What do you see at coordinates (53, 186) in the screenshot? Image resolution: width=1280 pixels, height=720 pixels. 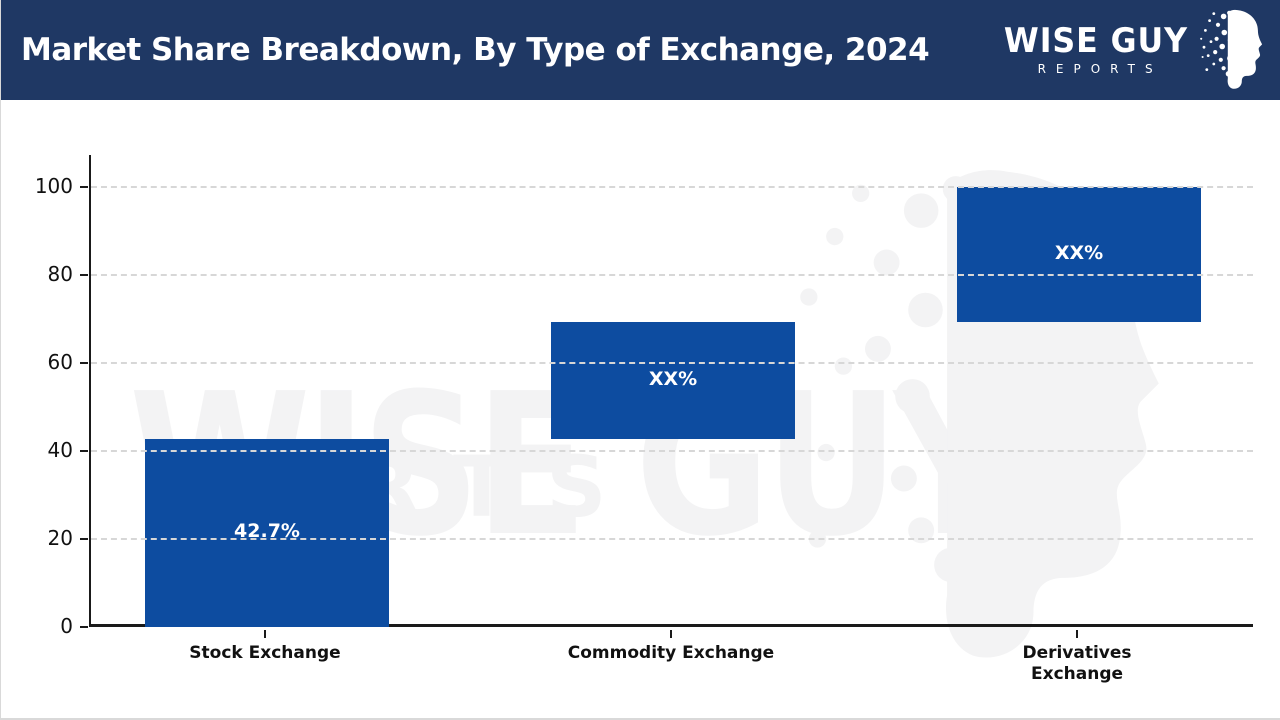 I see `y-tick-label: 100` at bounding box center [53, 186].